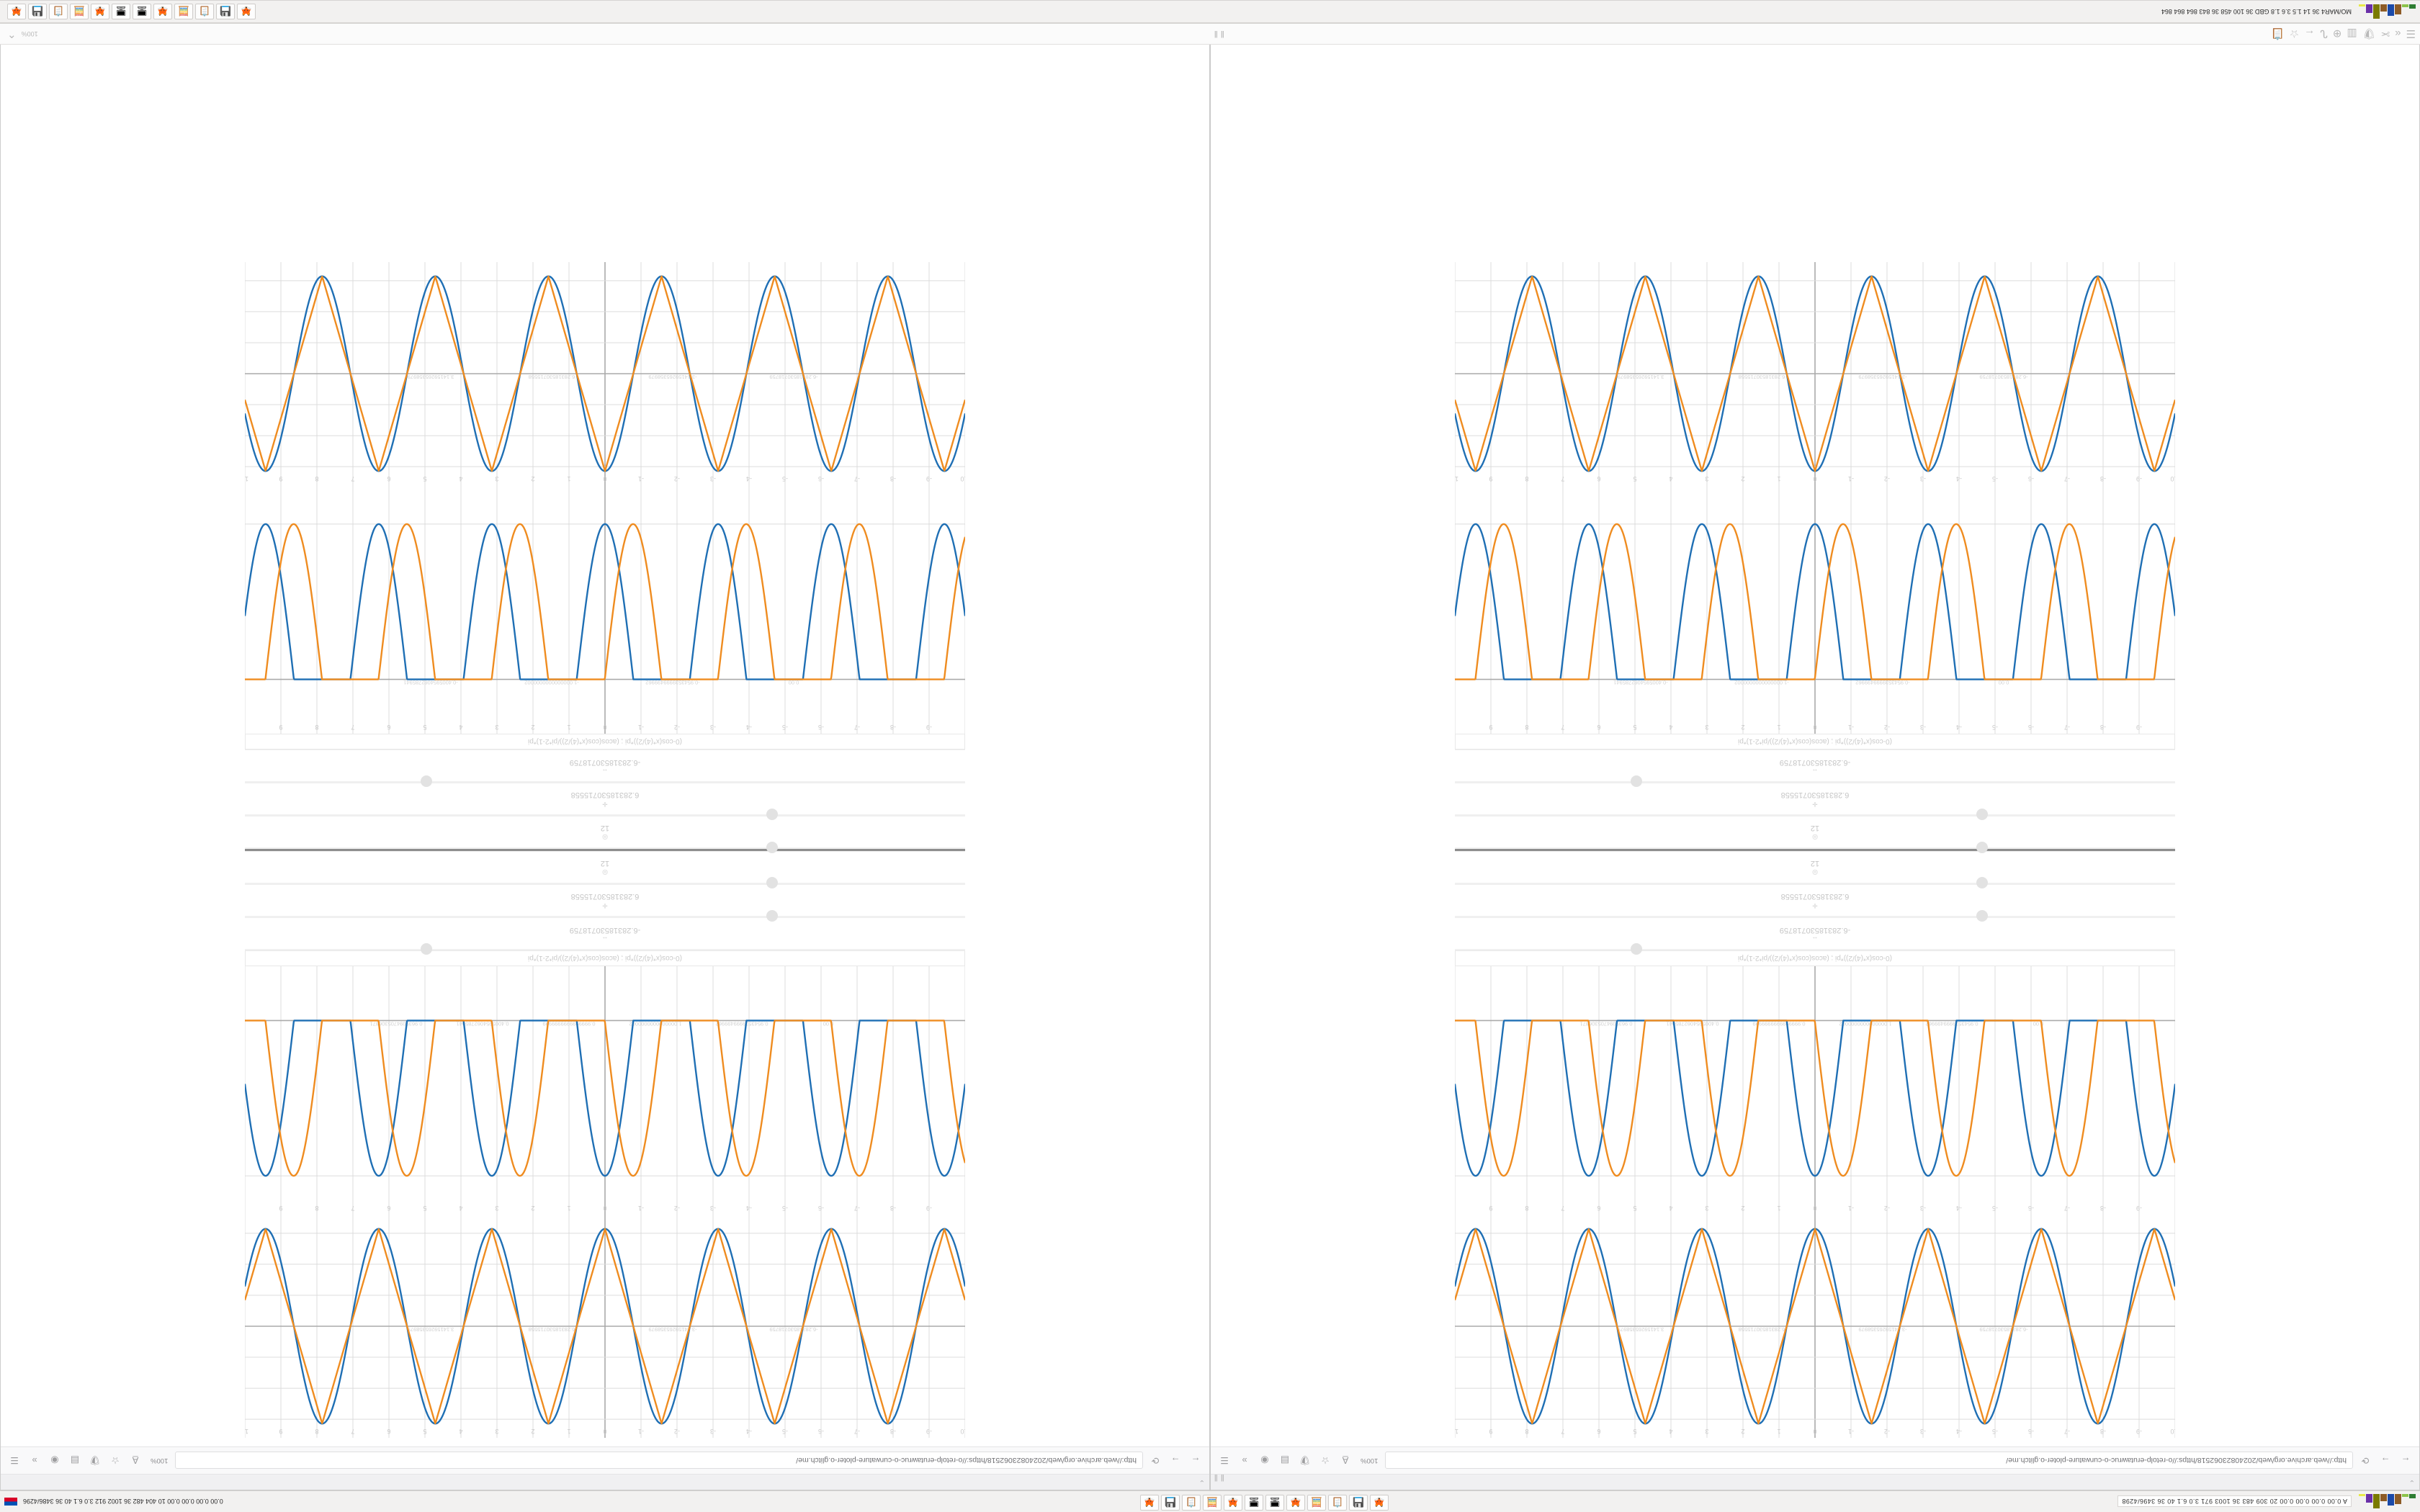  I want to click on floppy-save-icon-2: 💾, so click(1170, 1503).